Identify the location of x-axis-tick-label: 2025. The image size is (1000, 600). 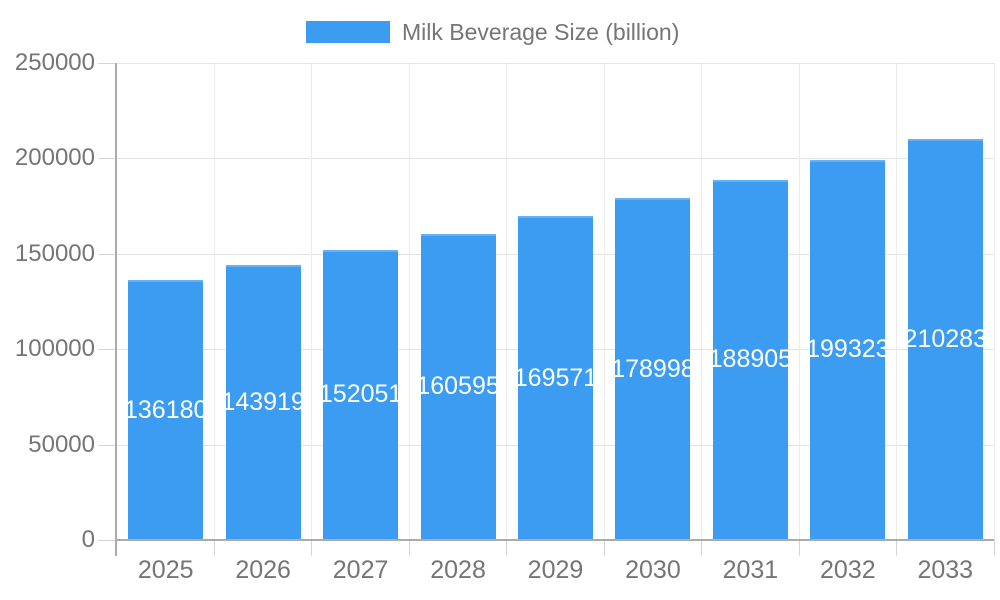
(165, 570).